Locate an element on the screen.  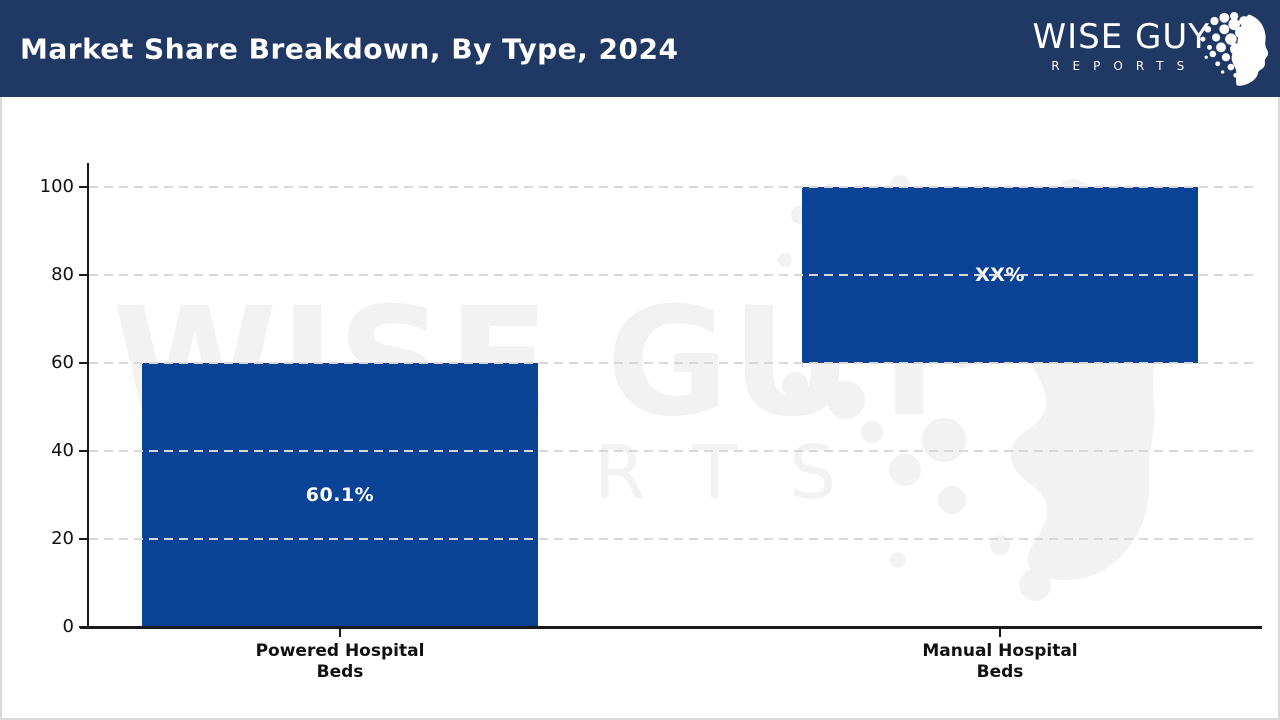
logo-wordmark: WISE GUY is located at coordinates (1121, 37).